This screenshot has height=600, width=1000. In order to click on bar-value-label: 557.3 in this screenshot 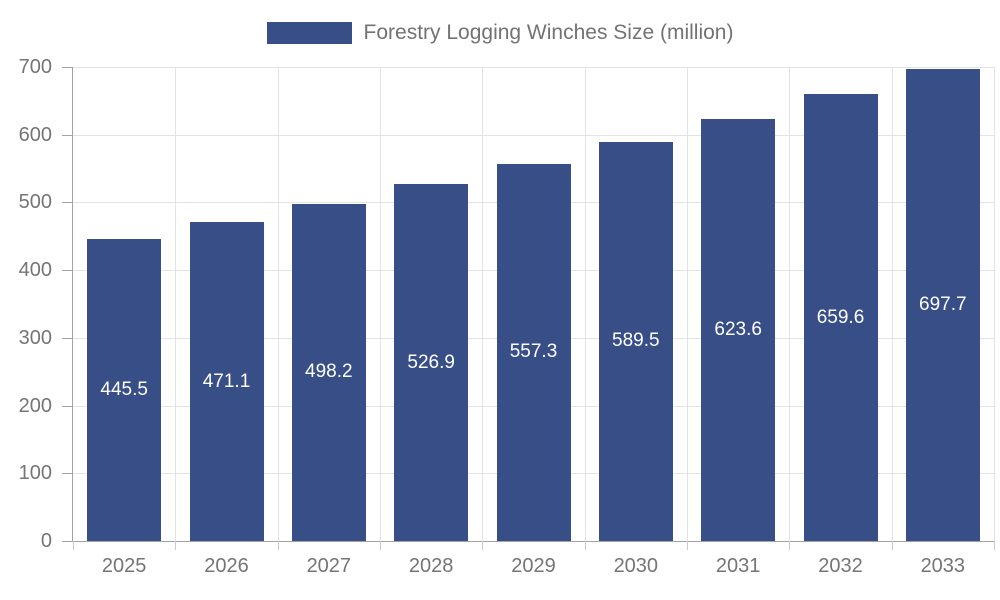, I will do `click(533, 352)`.